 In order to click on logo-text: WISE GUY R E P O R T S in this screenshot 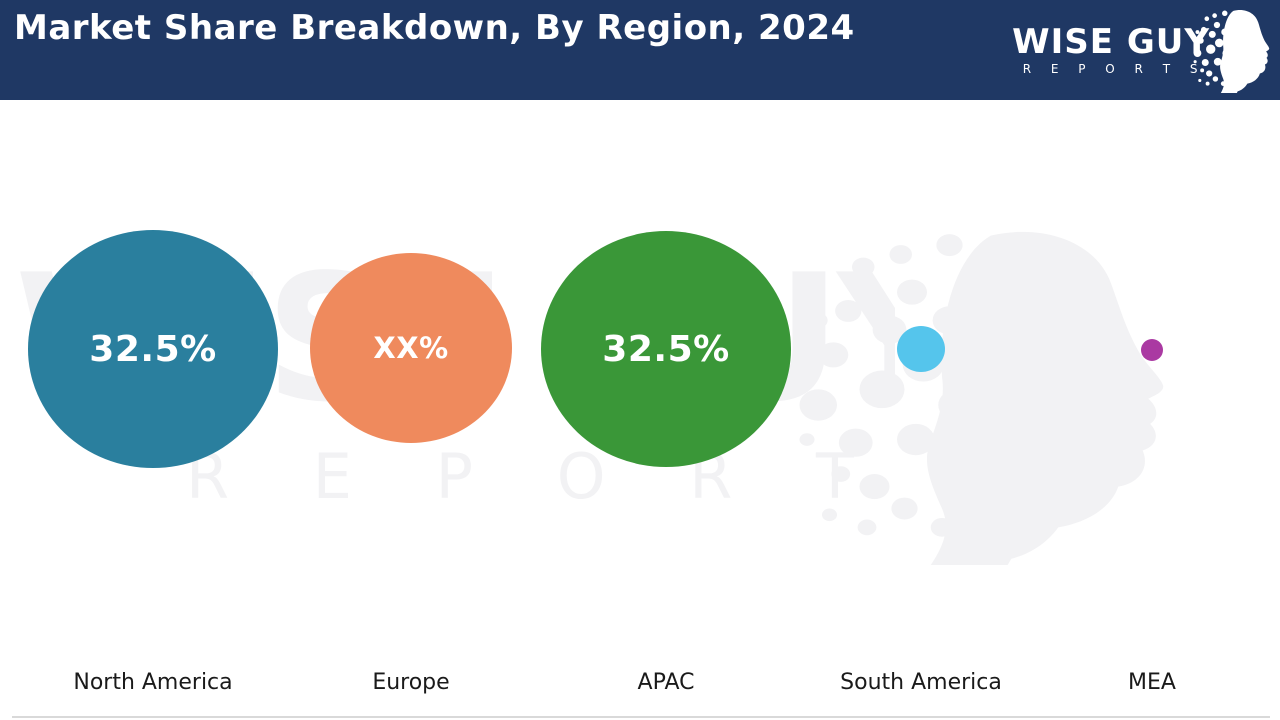, I will do `click(1111, 50)`.